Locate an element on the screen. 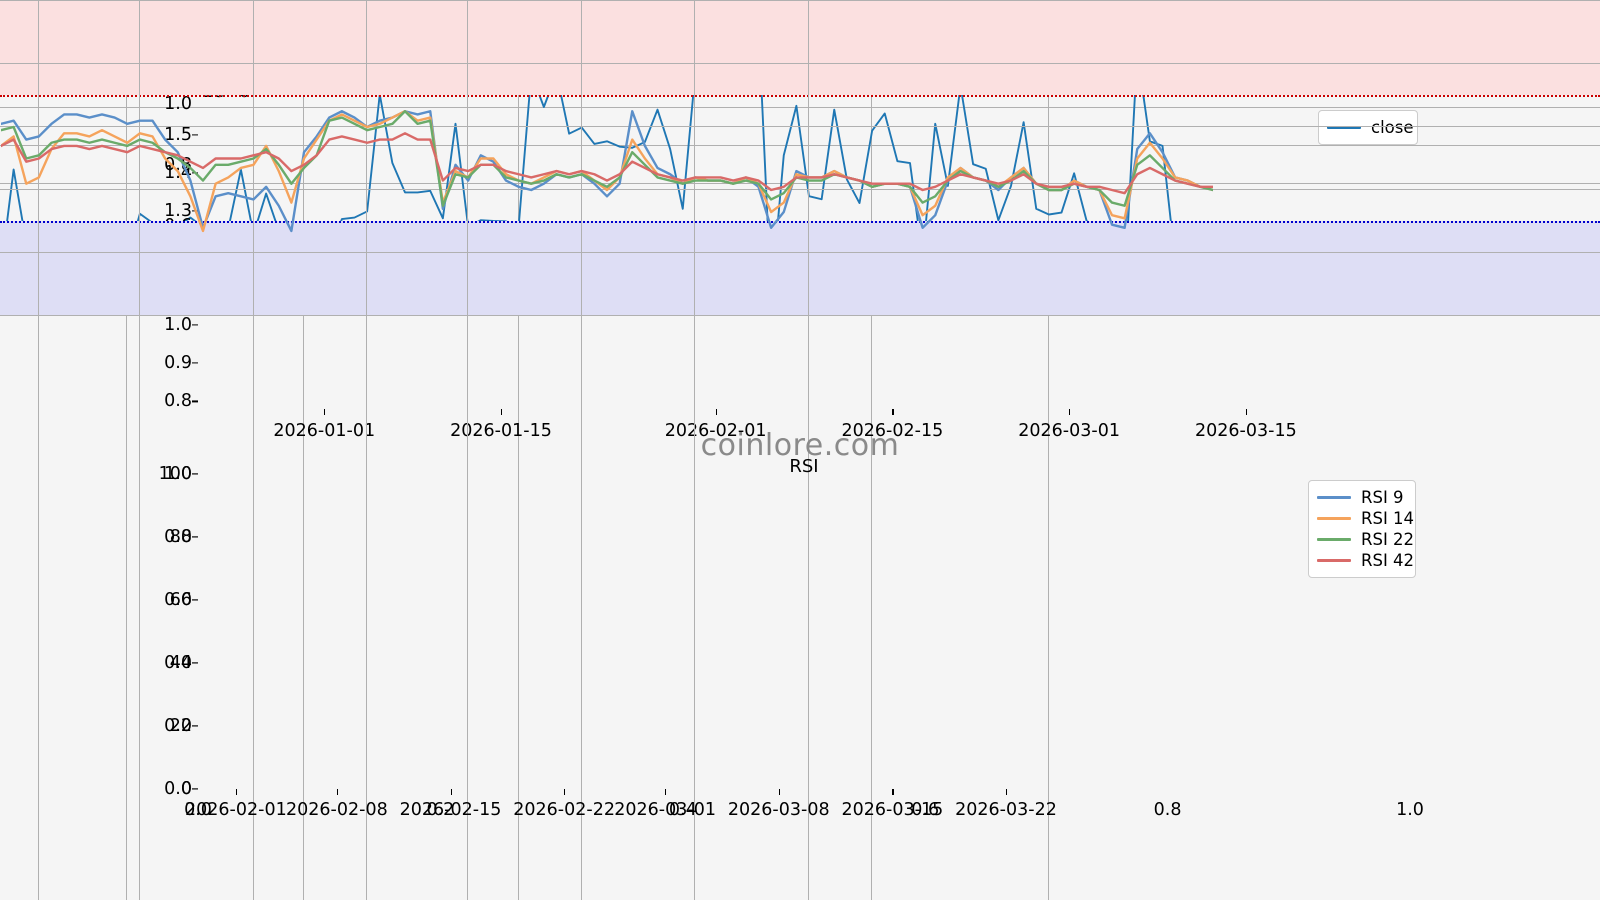 The image size is (1600, 900). price-x-tick-label: 2026-02-15 is located at coordinates (892, 431).